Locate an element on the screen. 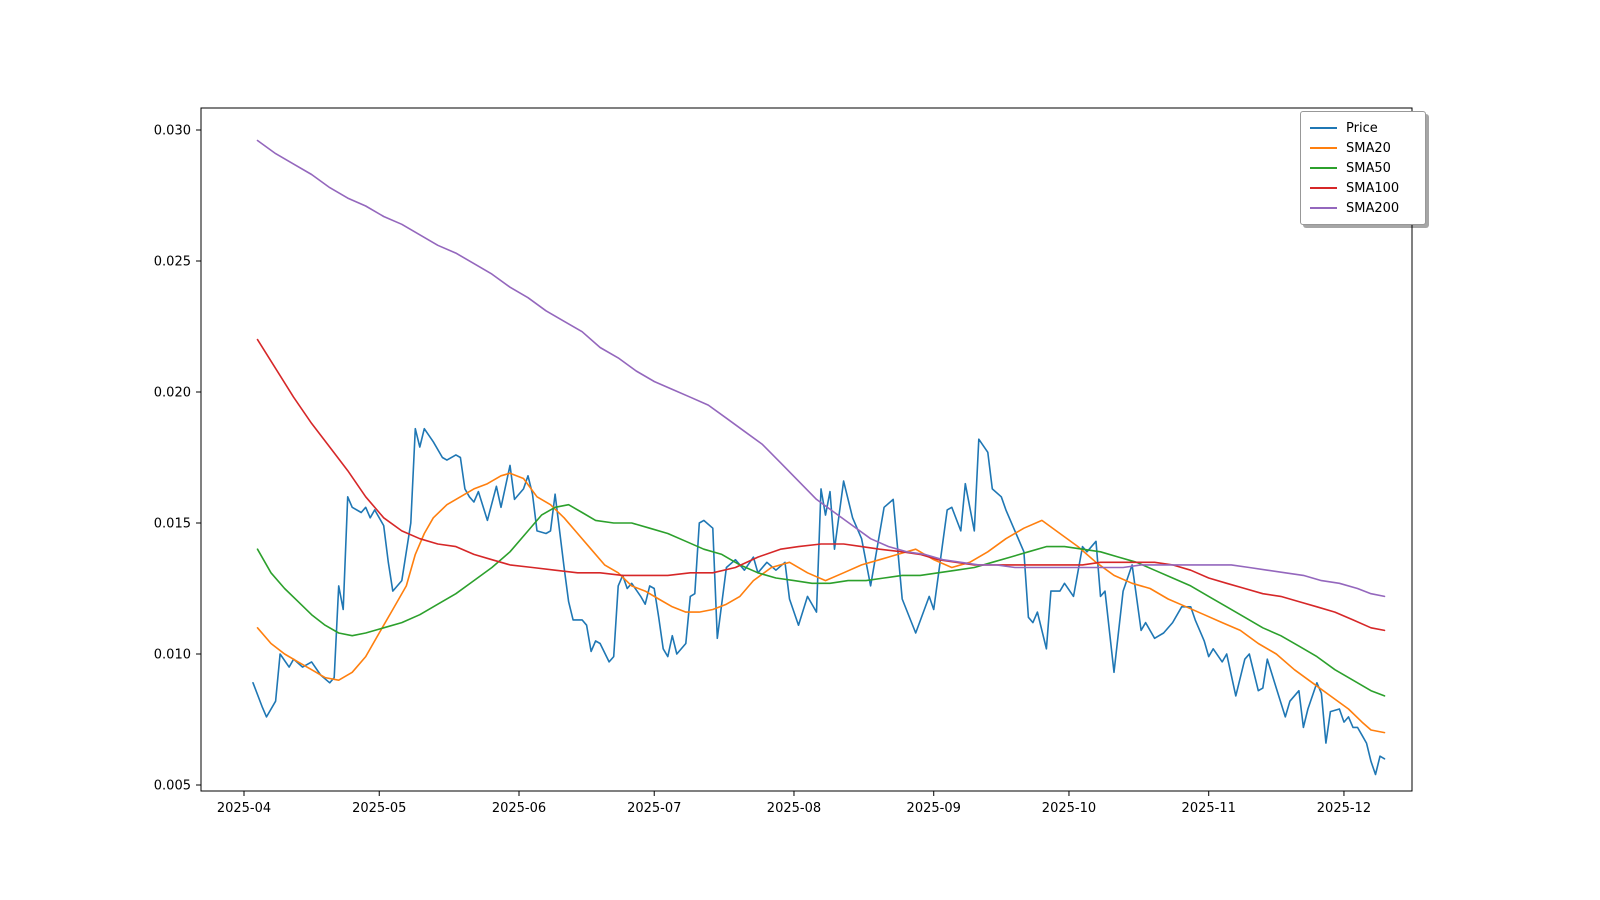 The height and width of the screenshot is (900, 1600). legend: Price SMA20 SMA50 SMA100 SMA200 is located at coordinates (1363, 168).